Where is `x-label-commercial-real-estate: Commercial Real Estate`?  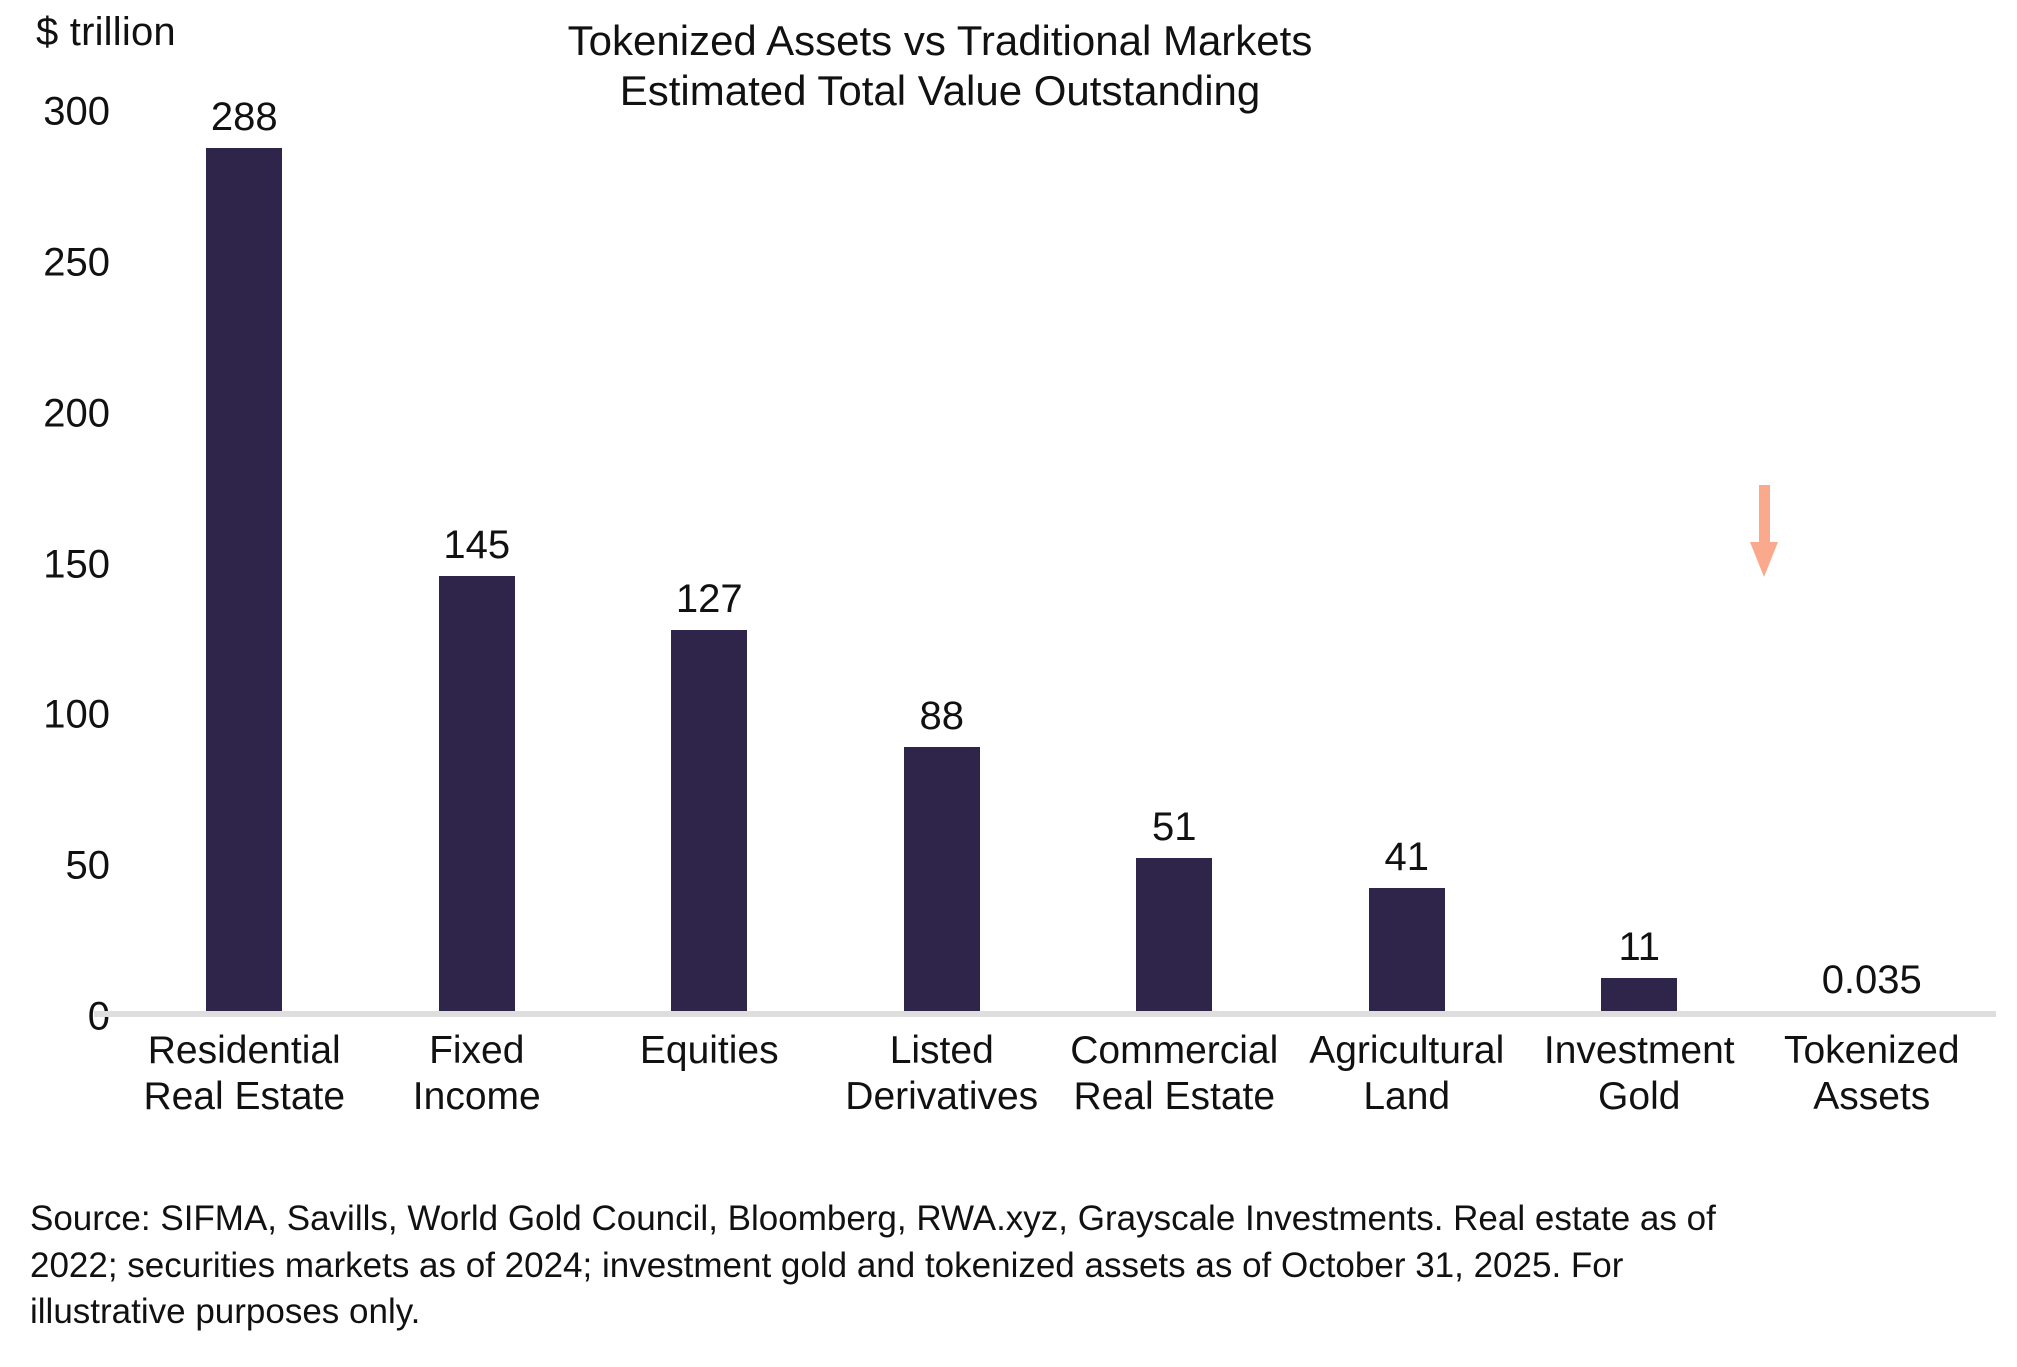
x-label-commercial-real-estate: Commercial Real Estate is located at coordinates (1174, 1074).